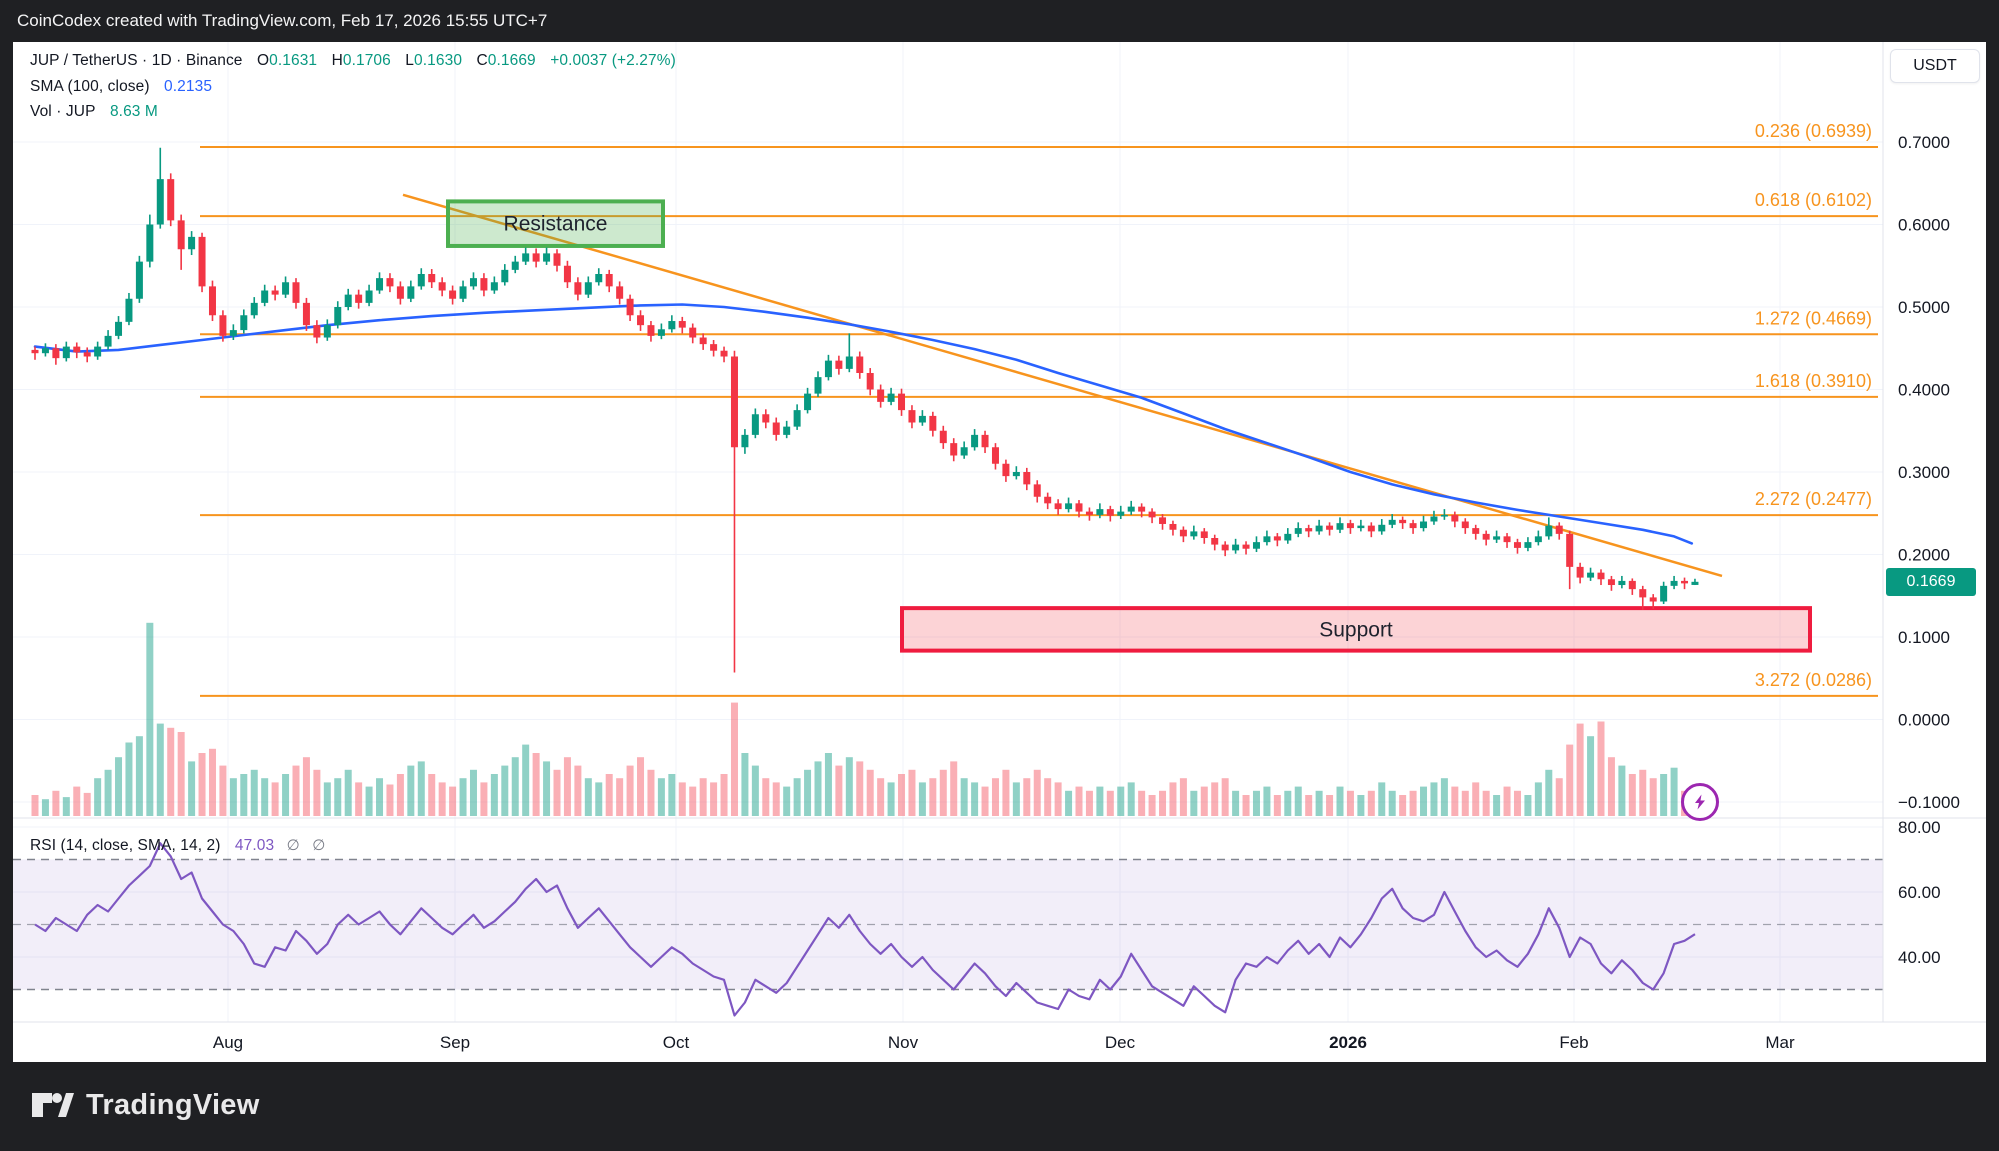 This screenshot has width=1999, height=1151. I want to click on svg-text: Nov, so click(903, 1042).